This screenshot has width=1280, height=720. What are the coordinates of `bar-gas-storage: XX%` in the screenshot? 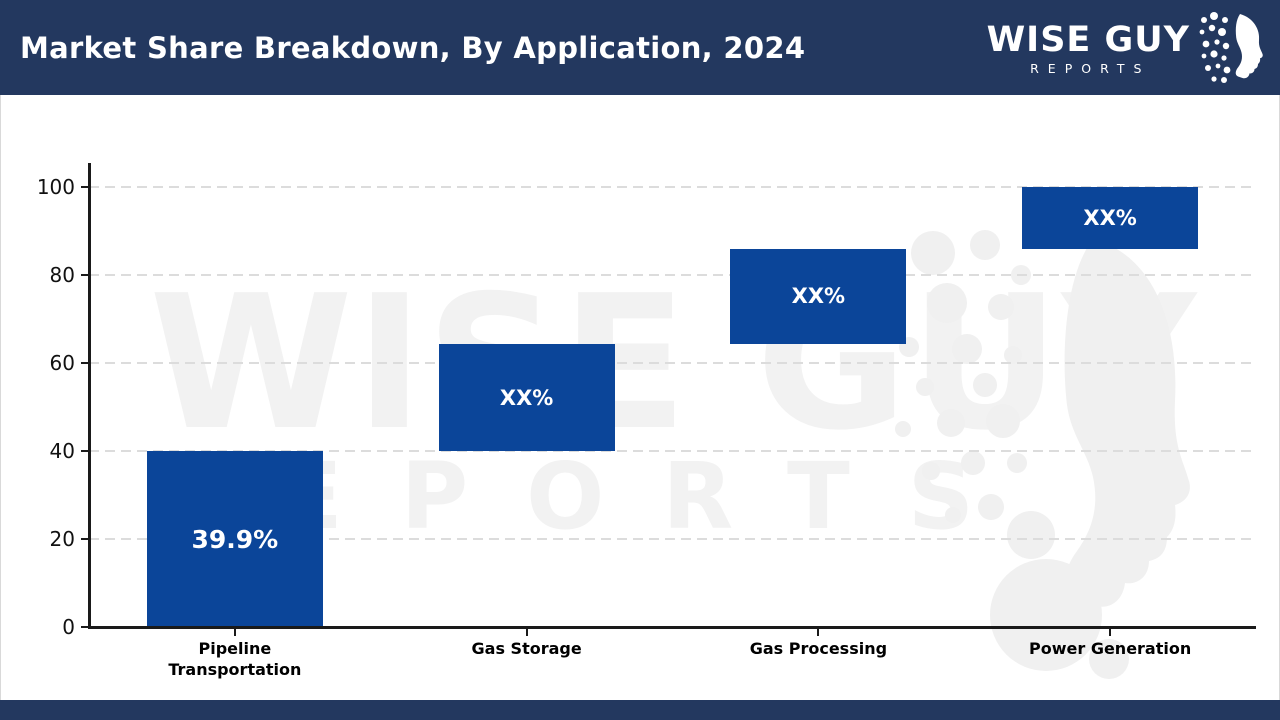 It's located at (526, 397).